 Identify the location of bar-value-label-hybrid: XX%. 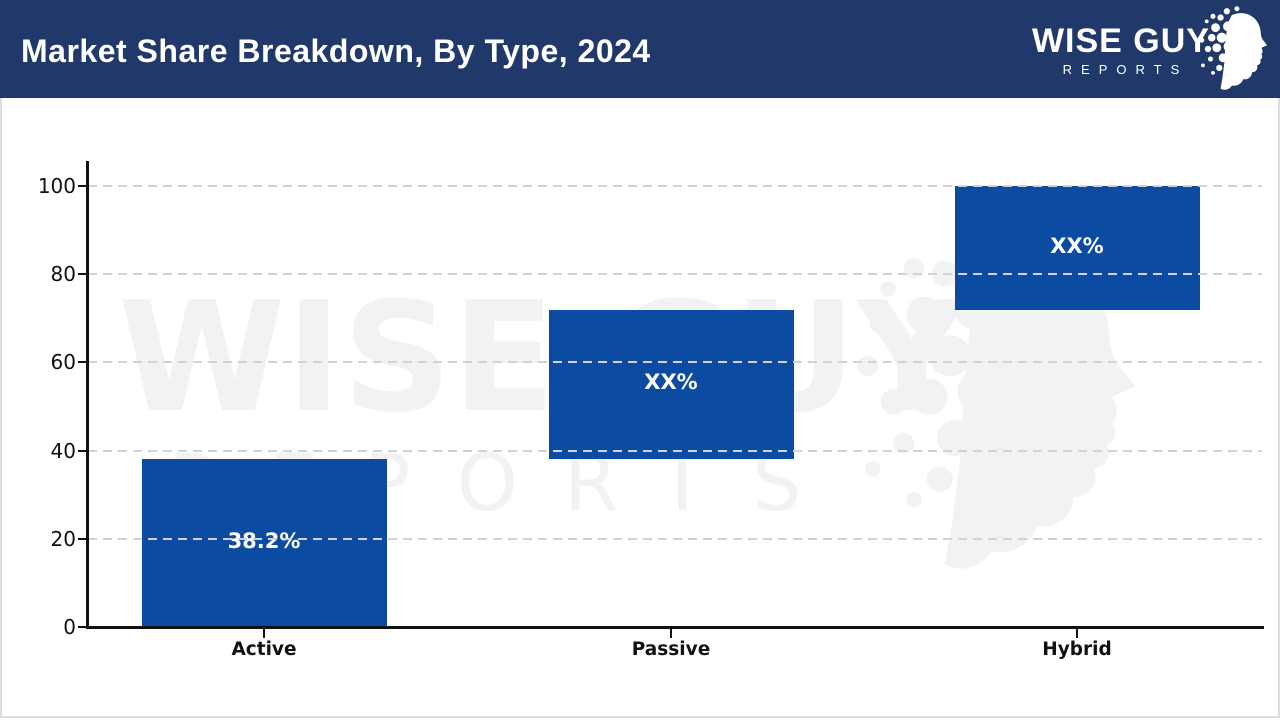
(1077, 246).